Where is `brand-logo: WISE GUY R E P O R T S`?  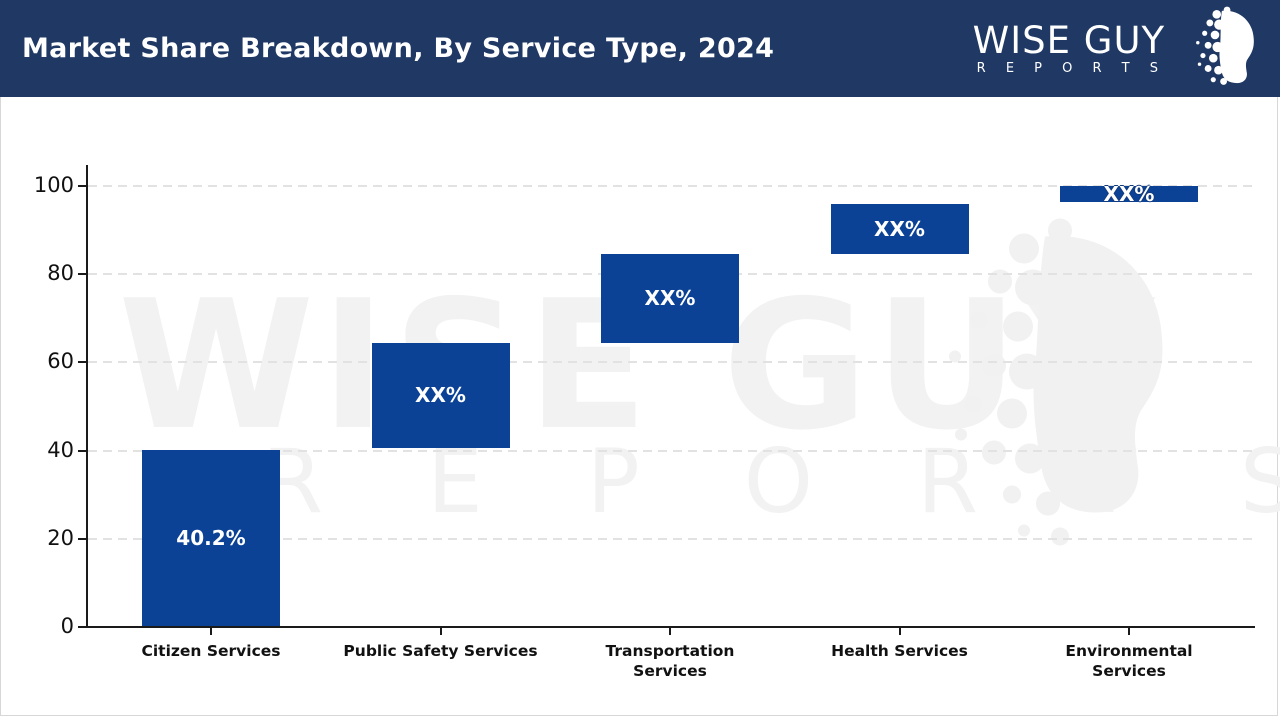 brand-logo: WISE GUY R E P O R T S is located at coordinates (1115, 49).